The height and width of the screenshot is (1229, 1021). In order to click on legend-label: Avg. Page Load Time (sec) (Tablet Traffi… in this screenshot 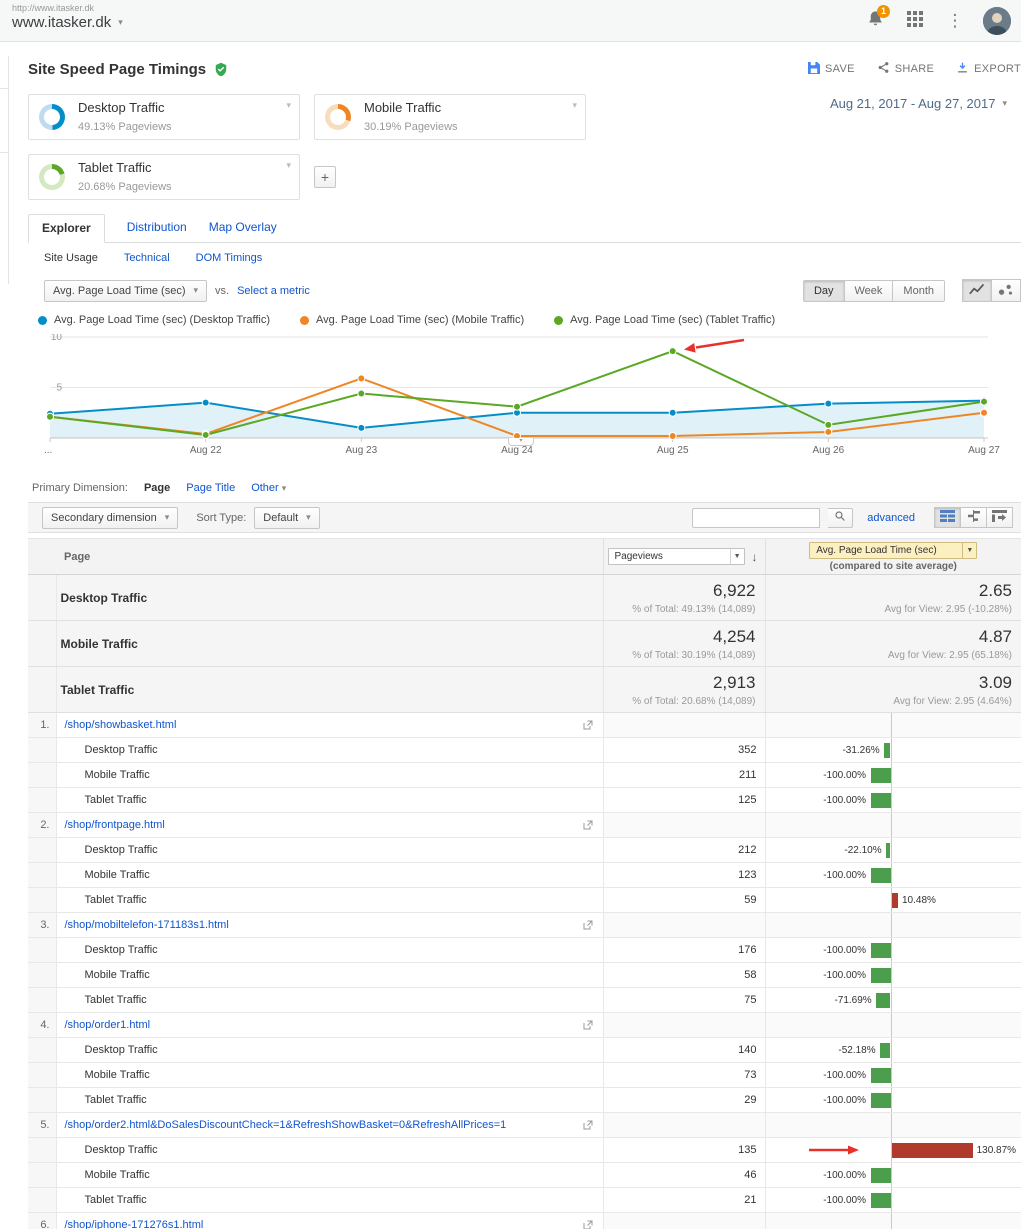, I will do `click(673, 320)`.